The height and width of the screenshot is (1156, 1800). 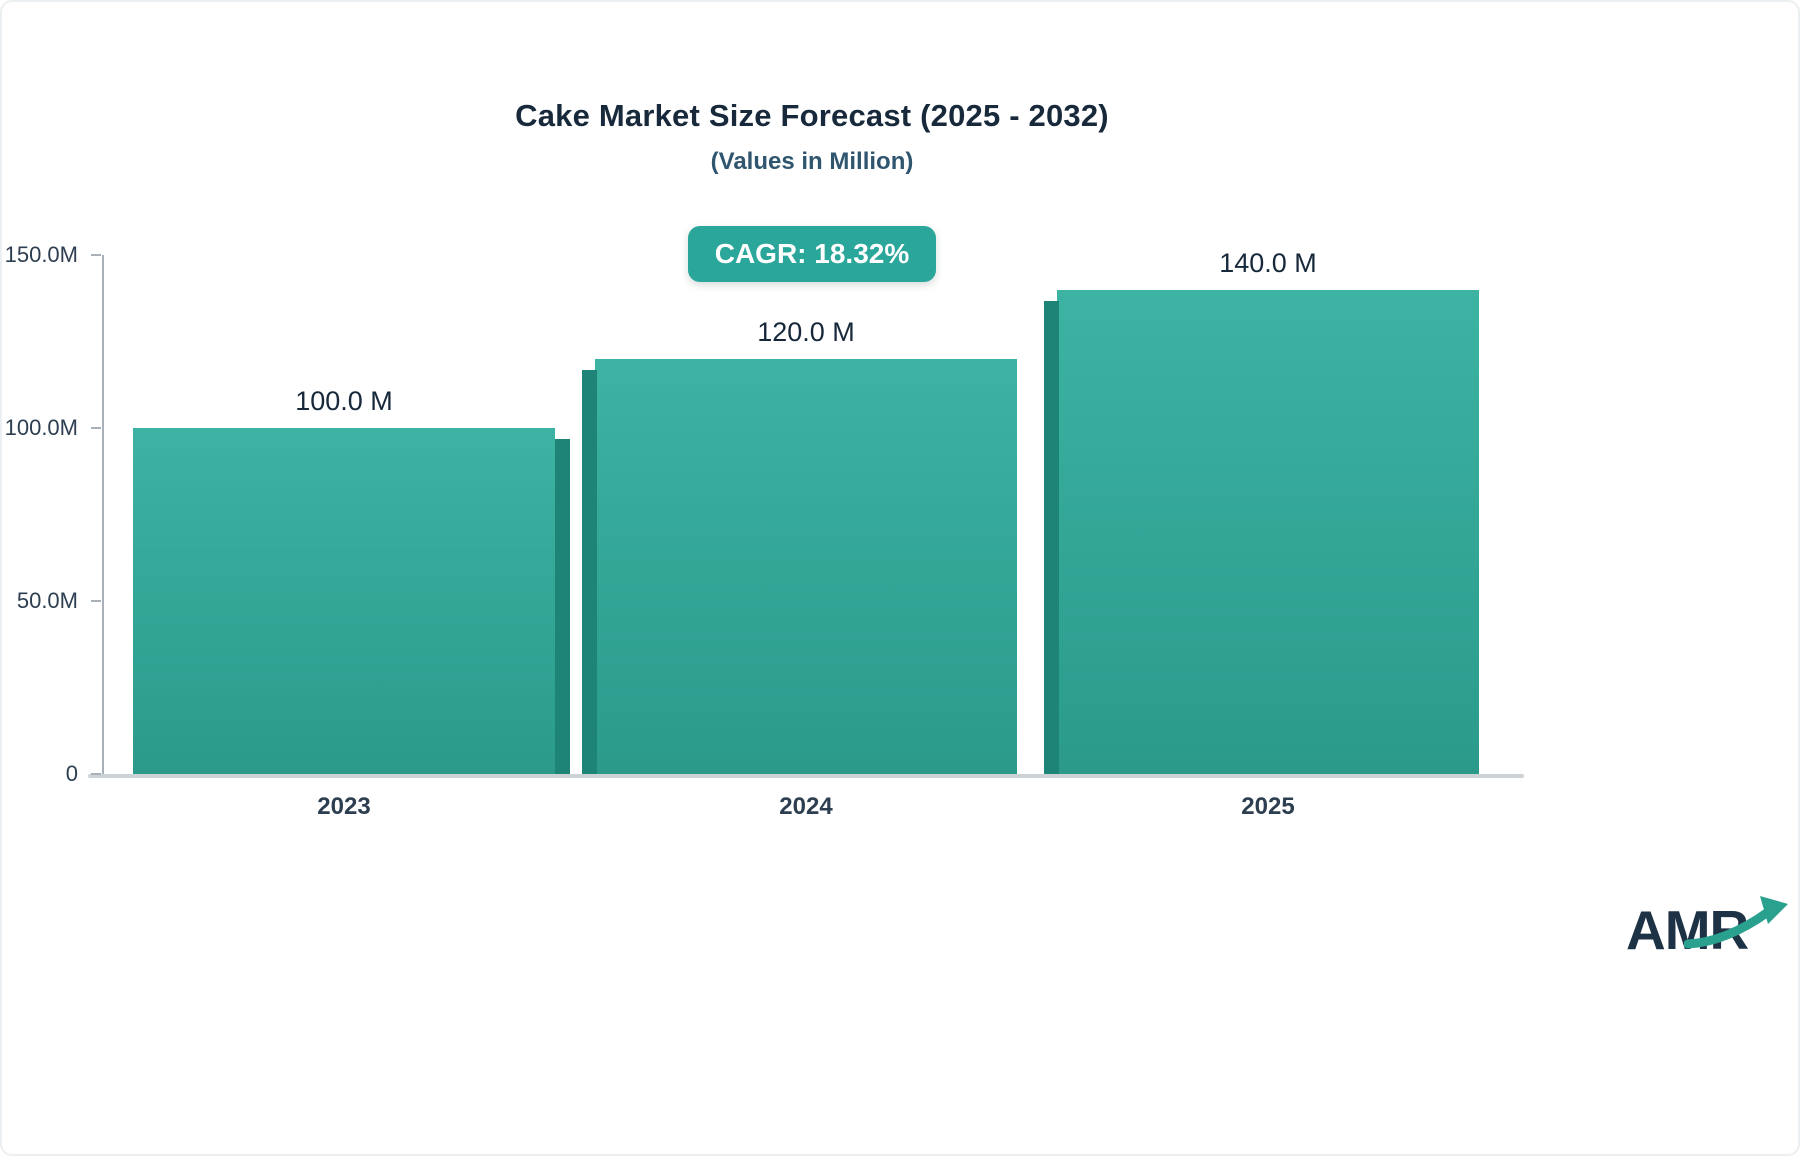 What do you see at coordinates (41, 254) in the screenshot?
I see `y-axis-tick-label: 150.0M` at bounding box center [41, 254].